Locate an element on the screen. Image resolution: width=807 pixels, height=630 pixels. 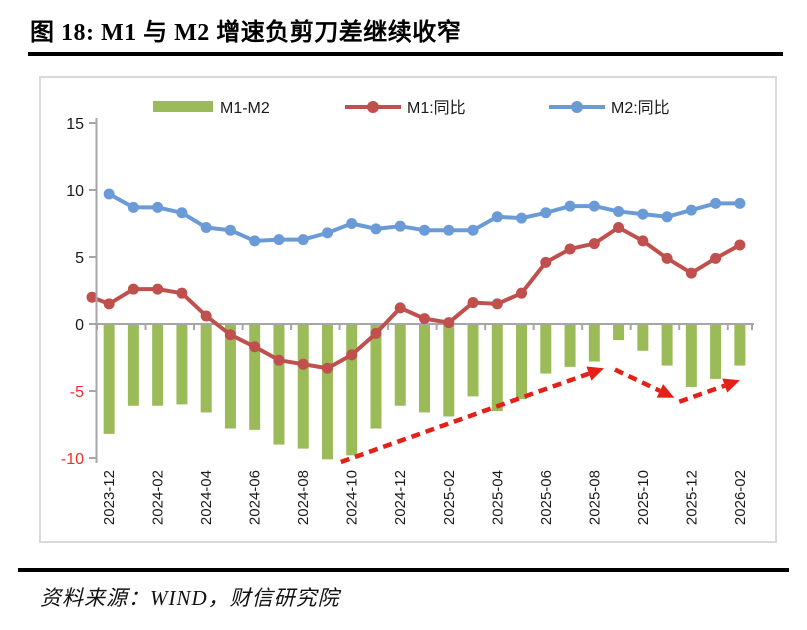
x-tick-label: 2026-02 is located at coordinates (740, 497).